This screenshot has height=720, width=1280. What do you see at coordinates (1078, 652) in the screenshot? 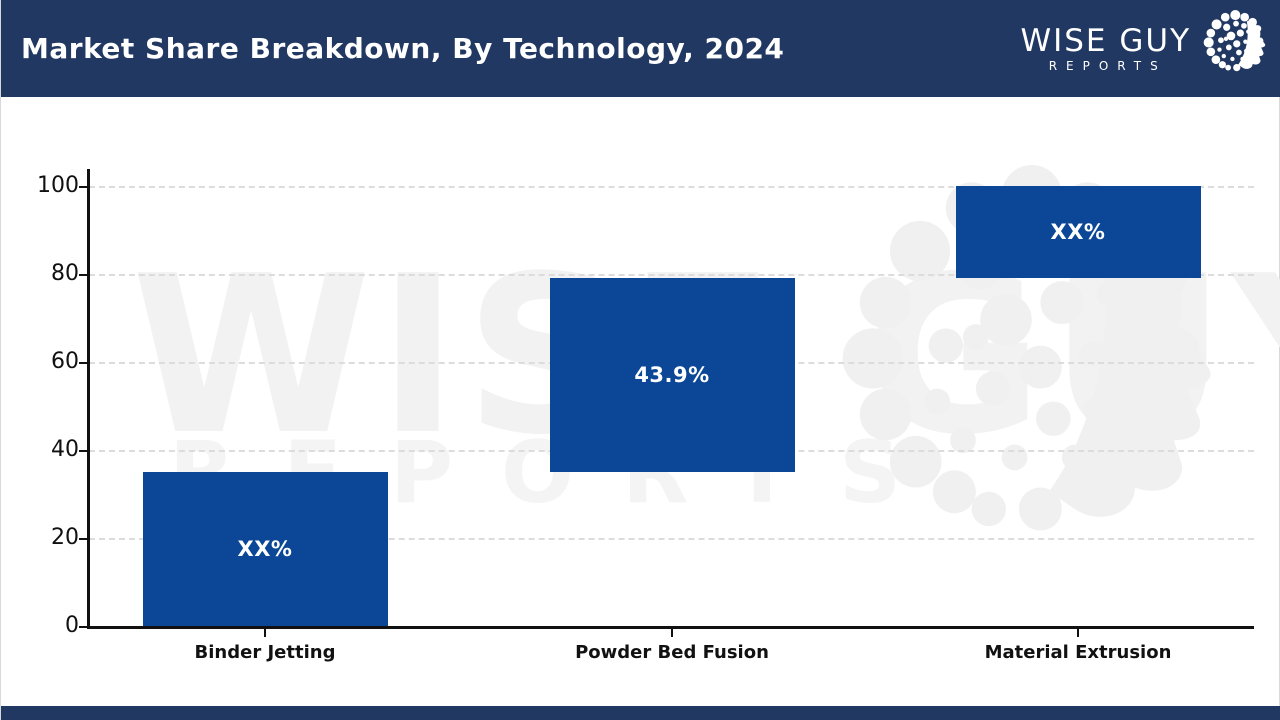
I see `x-category-label: Material Extrusion` at bounding box center [1078, 652].